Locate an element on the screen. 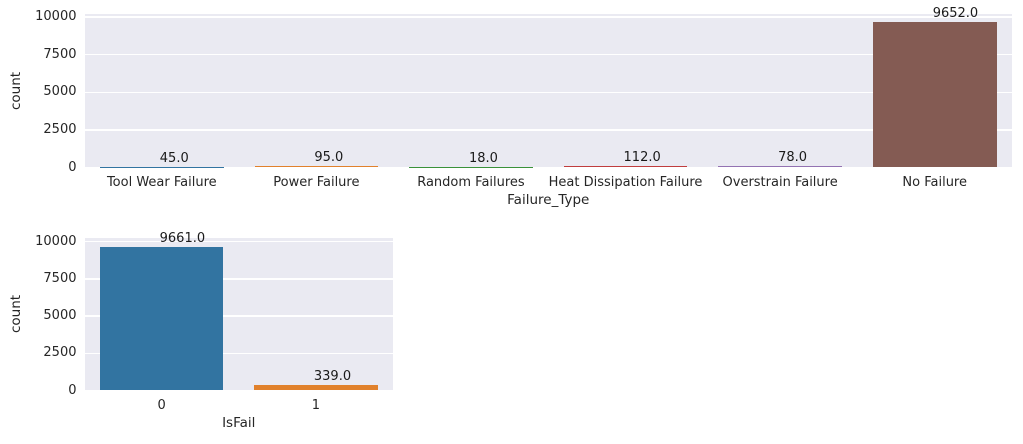 This screenshot has height=444, width=1023. bar-Overstrain Failure is located at coordinates (780, 167).